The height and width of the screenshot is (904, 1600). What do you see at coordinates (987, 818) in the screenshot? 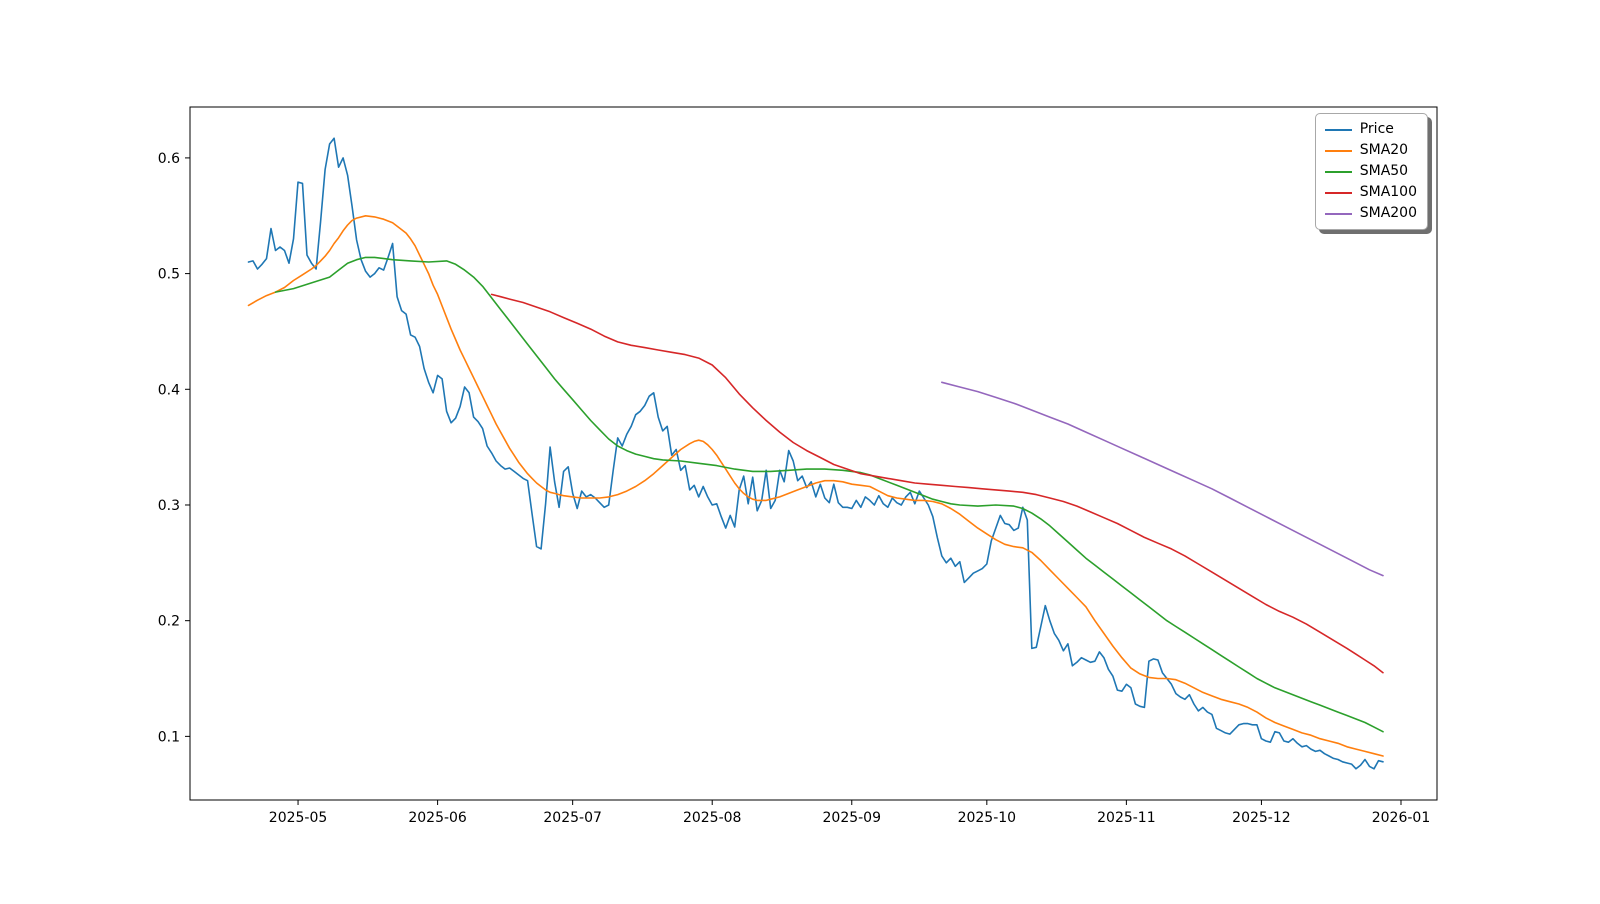
I see `x-tick-label: 2025-10` at bounding box center [987, 818].